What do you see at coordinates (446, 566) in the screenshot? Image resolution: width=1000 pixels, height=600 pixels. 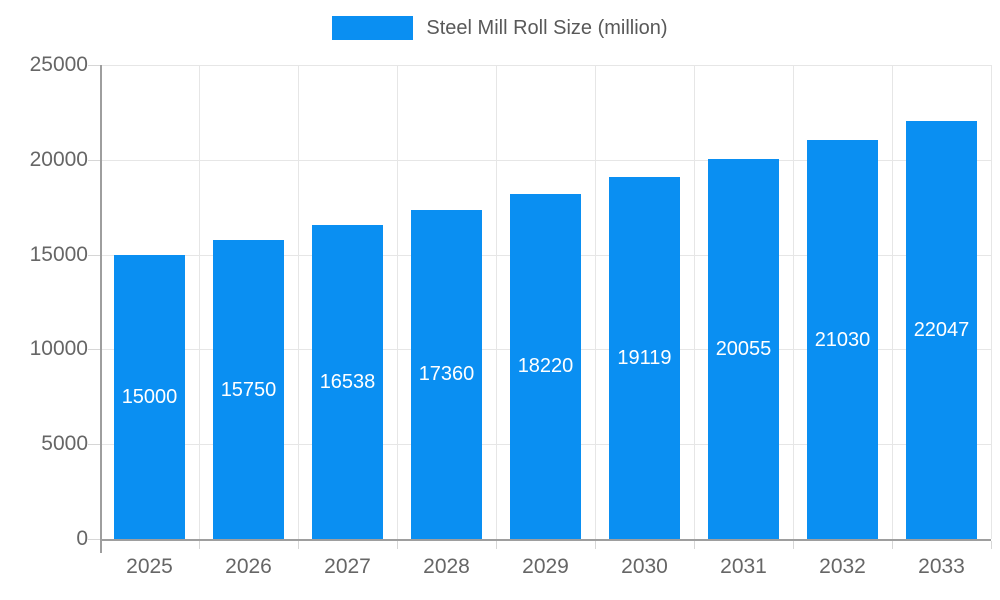 I see `x-axis-tick-label: 2028` at bounding box center [446, 566].